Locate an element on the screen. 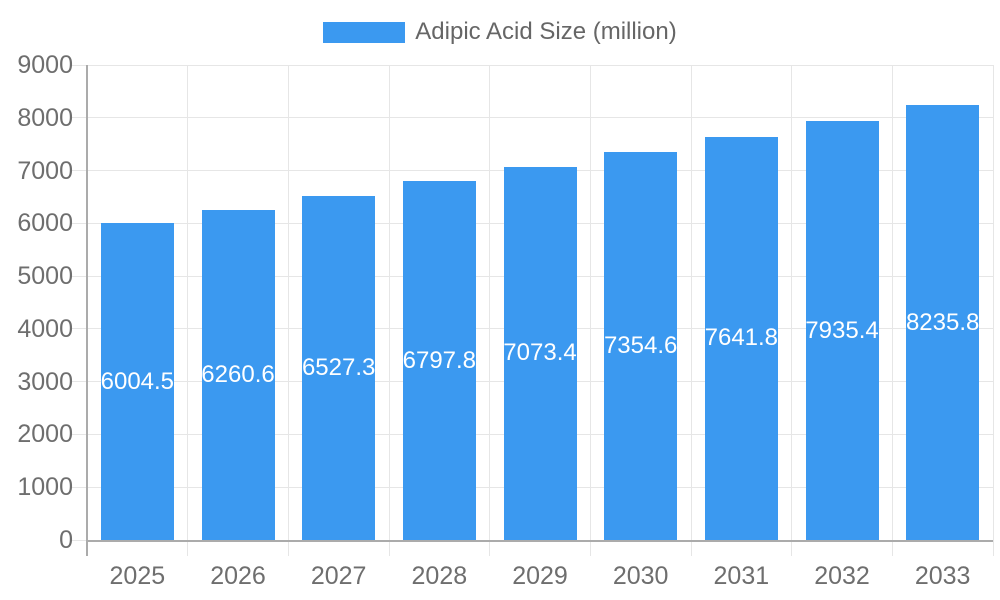  bar-2029: 7073.4 is located at coordinates (540, 353).